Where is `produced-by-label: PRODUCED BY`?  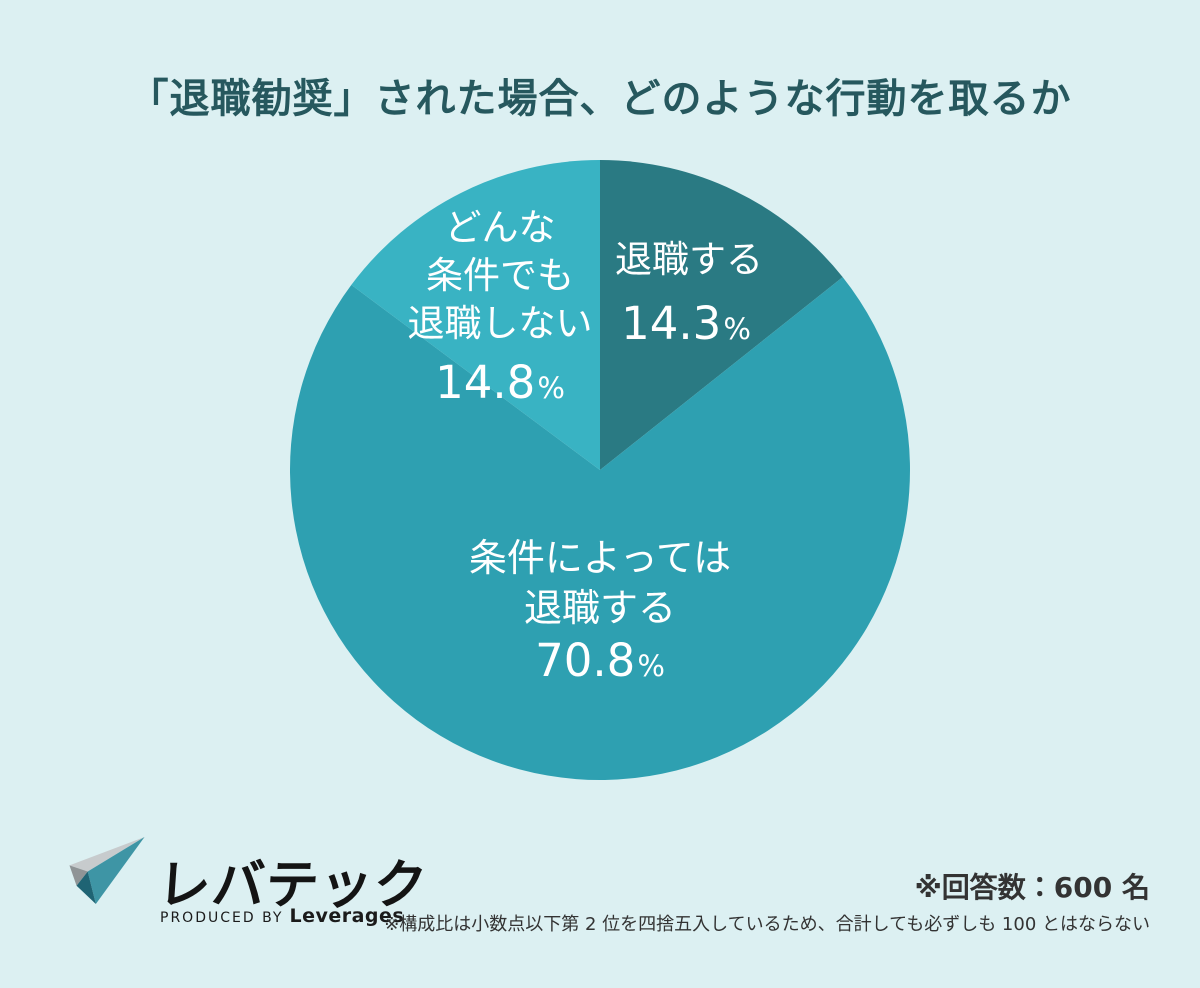 produced-by-label: PRODUCED BY is located at coordinates (222, 918).